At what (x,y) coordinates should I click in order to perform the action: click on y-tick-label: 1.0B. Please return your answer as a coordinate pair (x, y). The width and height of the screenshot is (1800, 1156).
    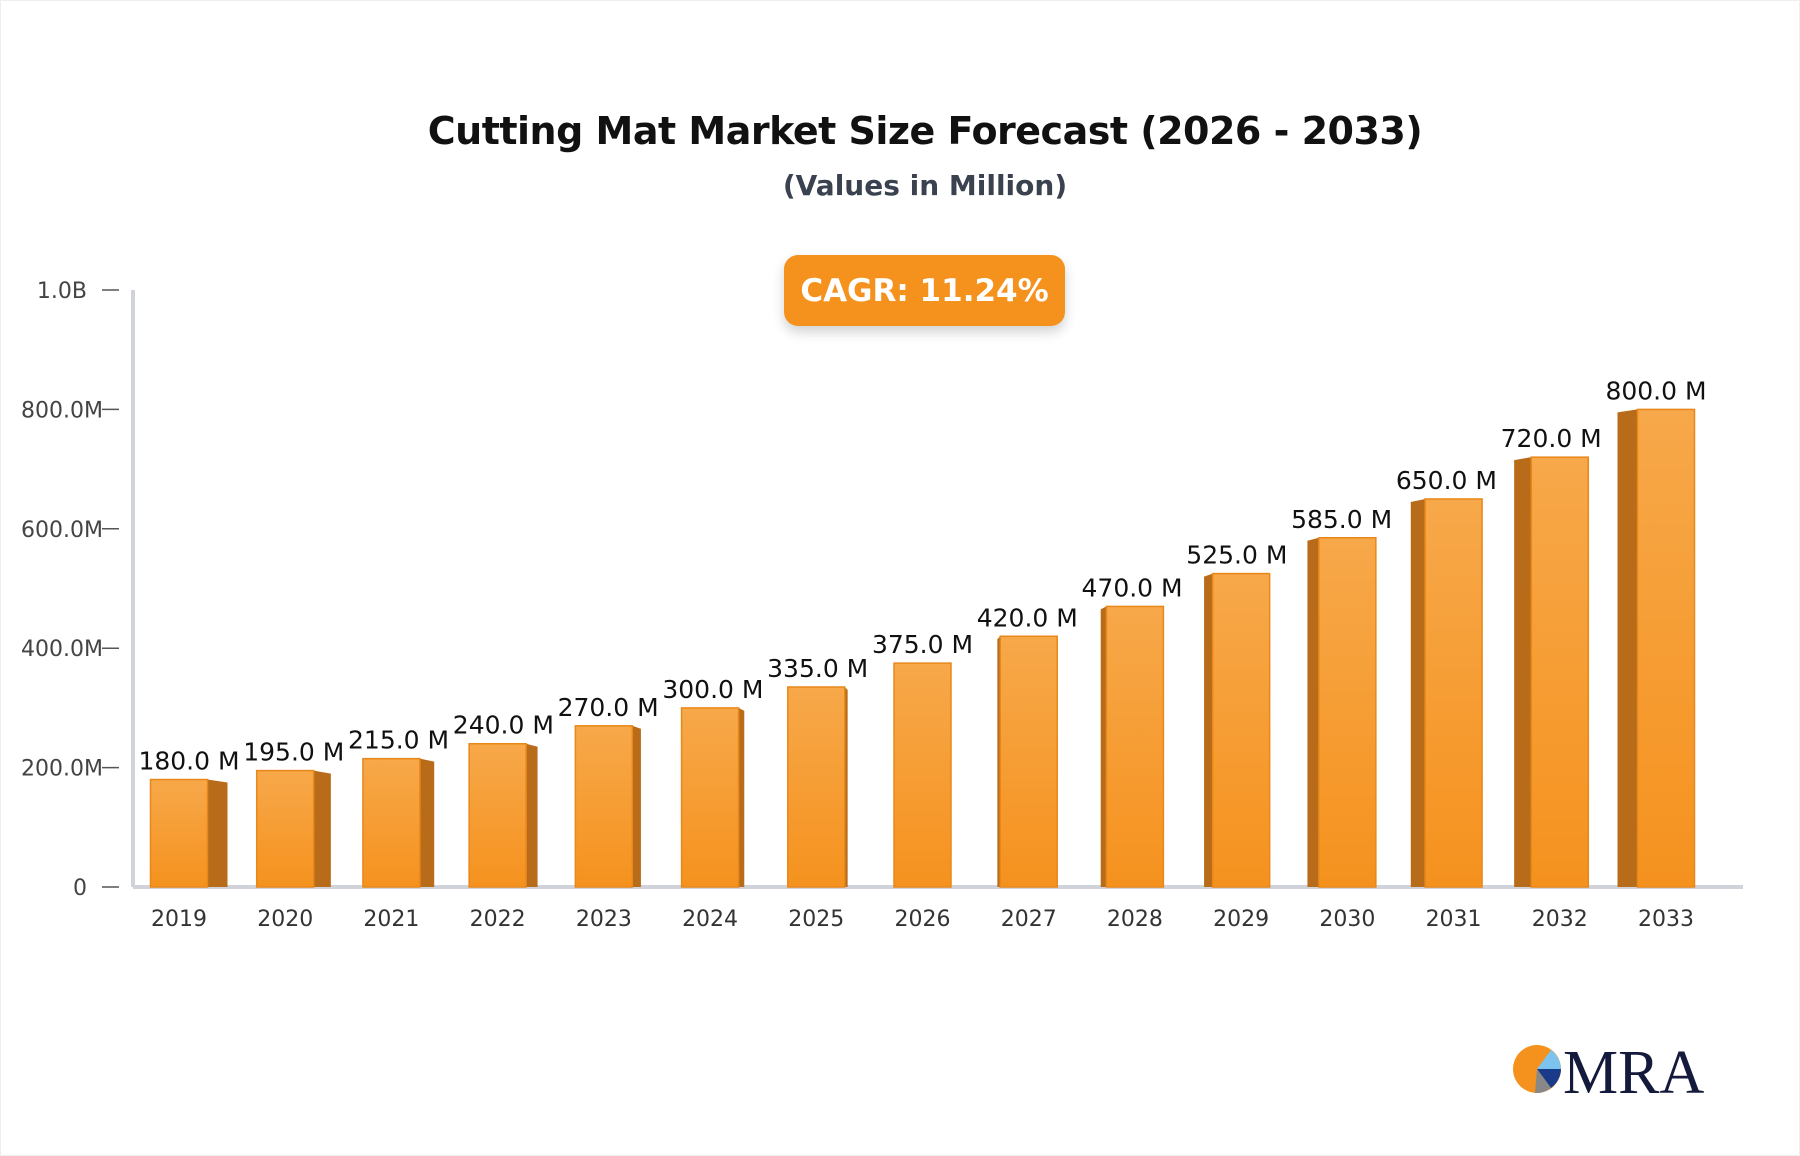
    Looking at the image, I should click on (62, 291).